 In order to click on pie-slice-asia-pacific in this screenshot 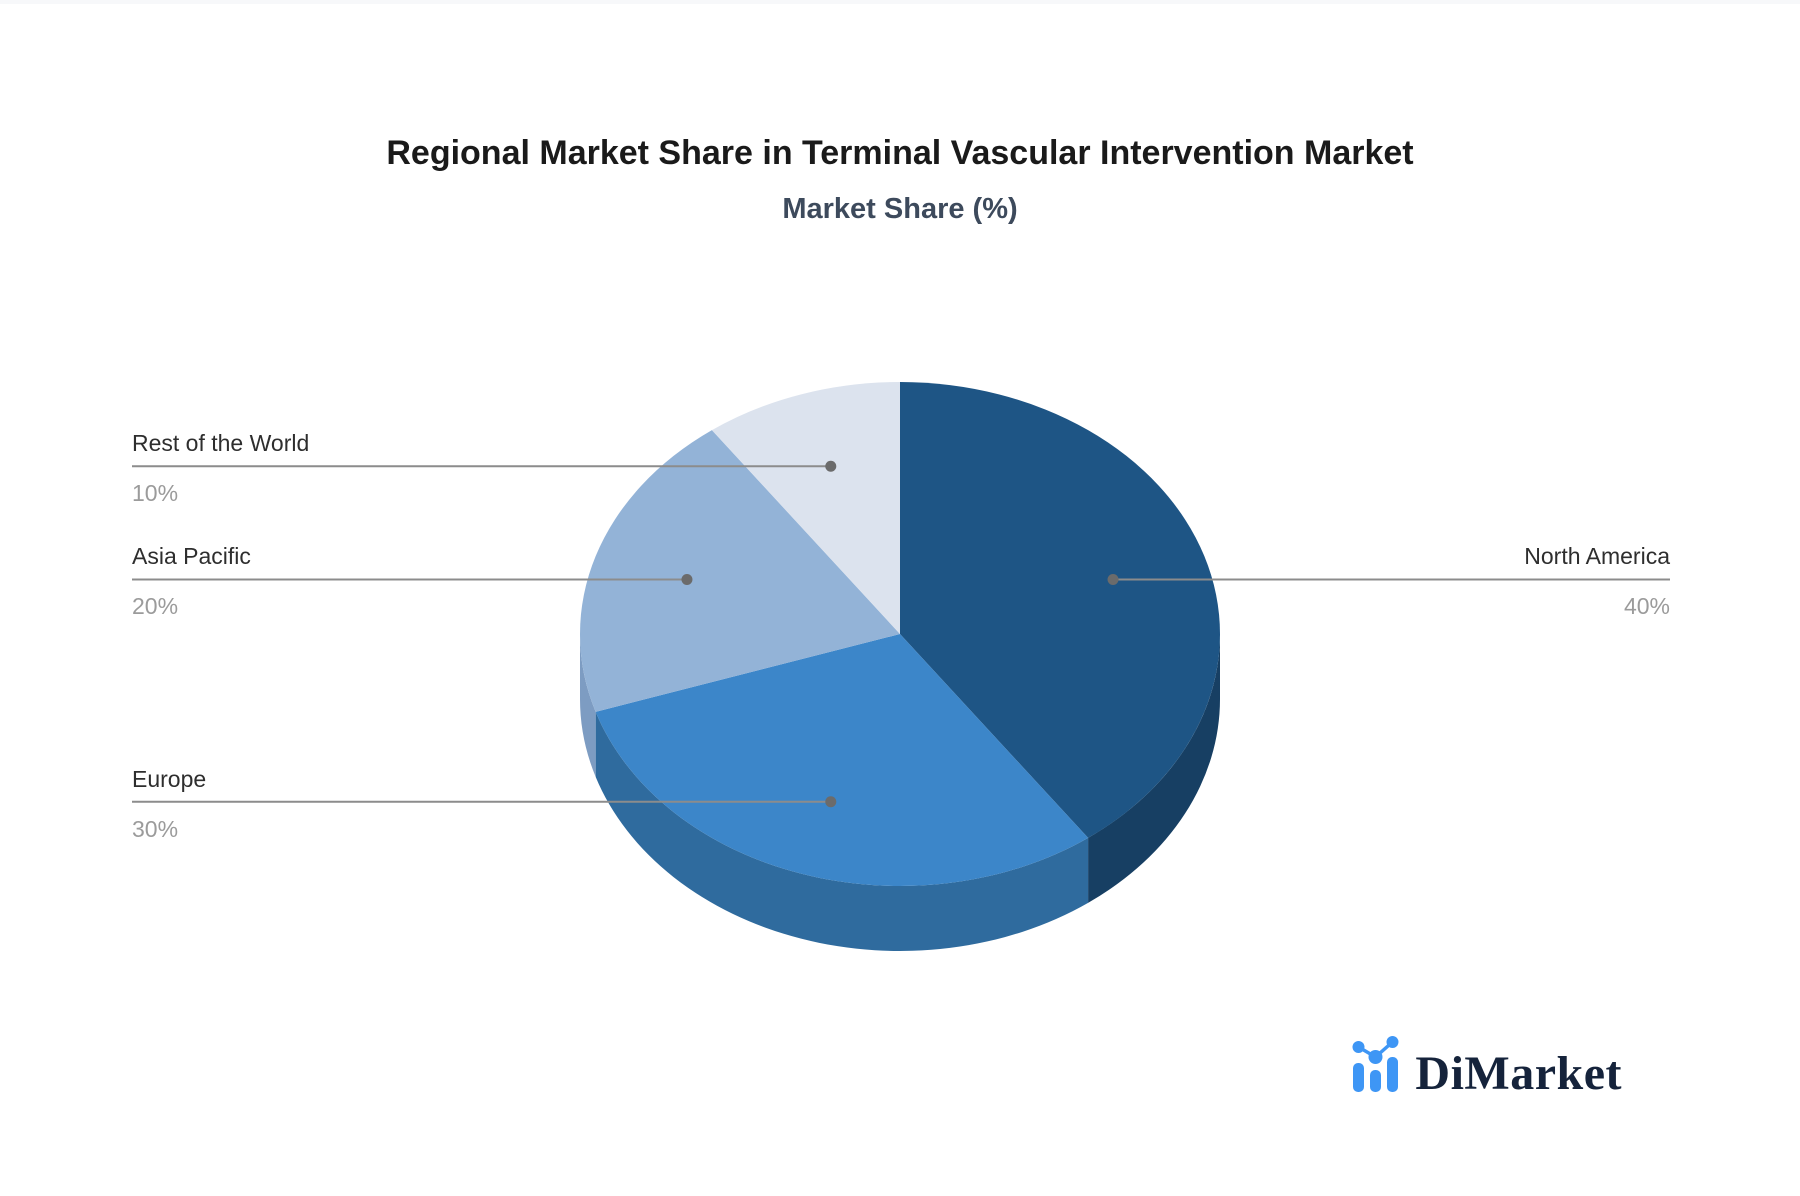, I will do `click(740, 571)`.